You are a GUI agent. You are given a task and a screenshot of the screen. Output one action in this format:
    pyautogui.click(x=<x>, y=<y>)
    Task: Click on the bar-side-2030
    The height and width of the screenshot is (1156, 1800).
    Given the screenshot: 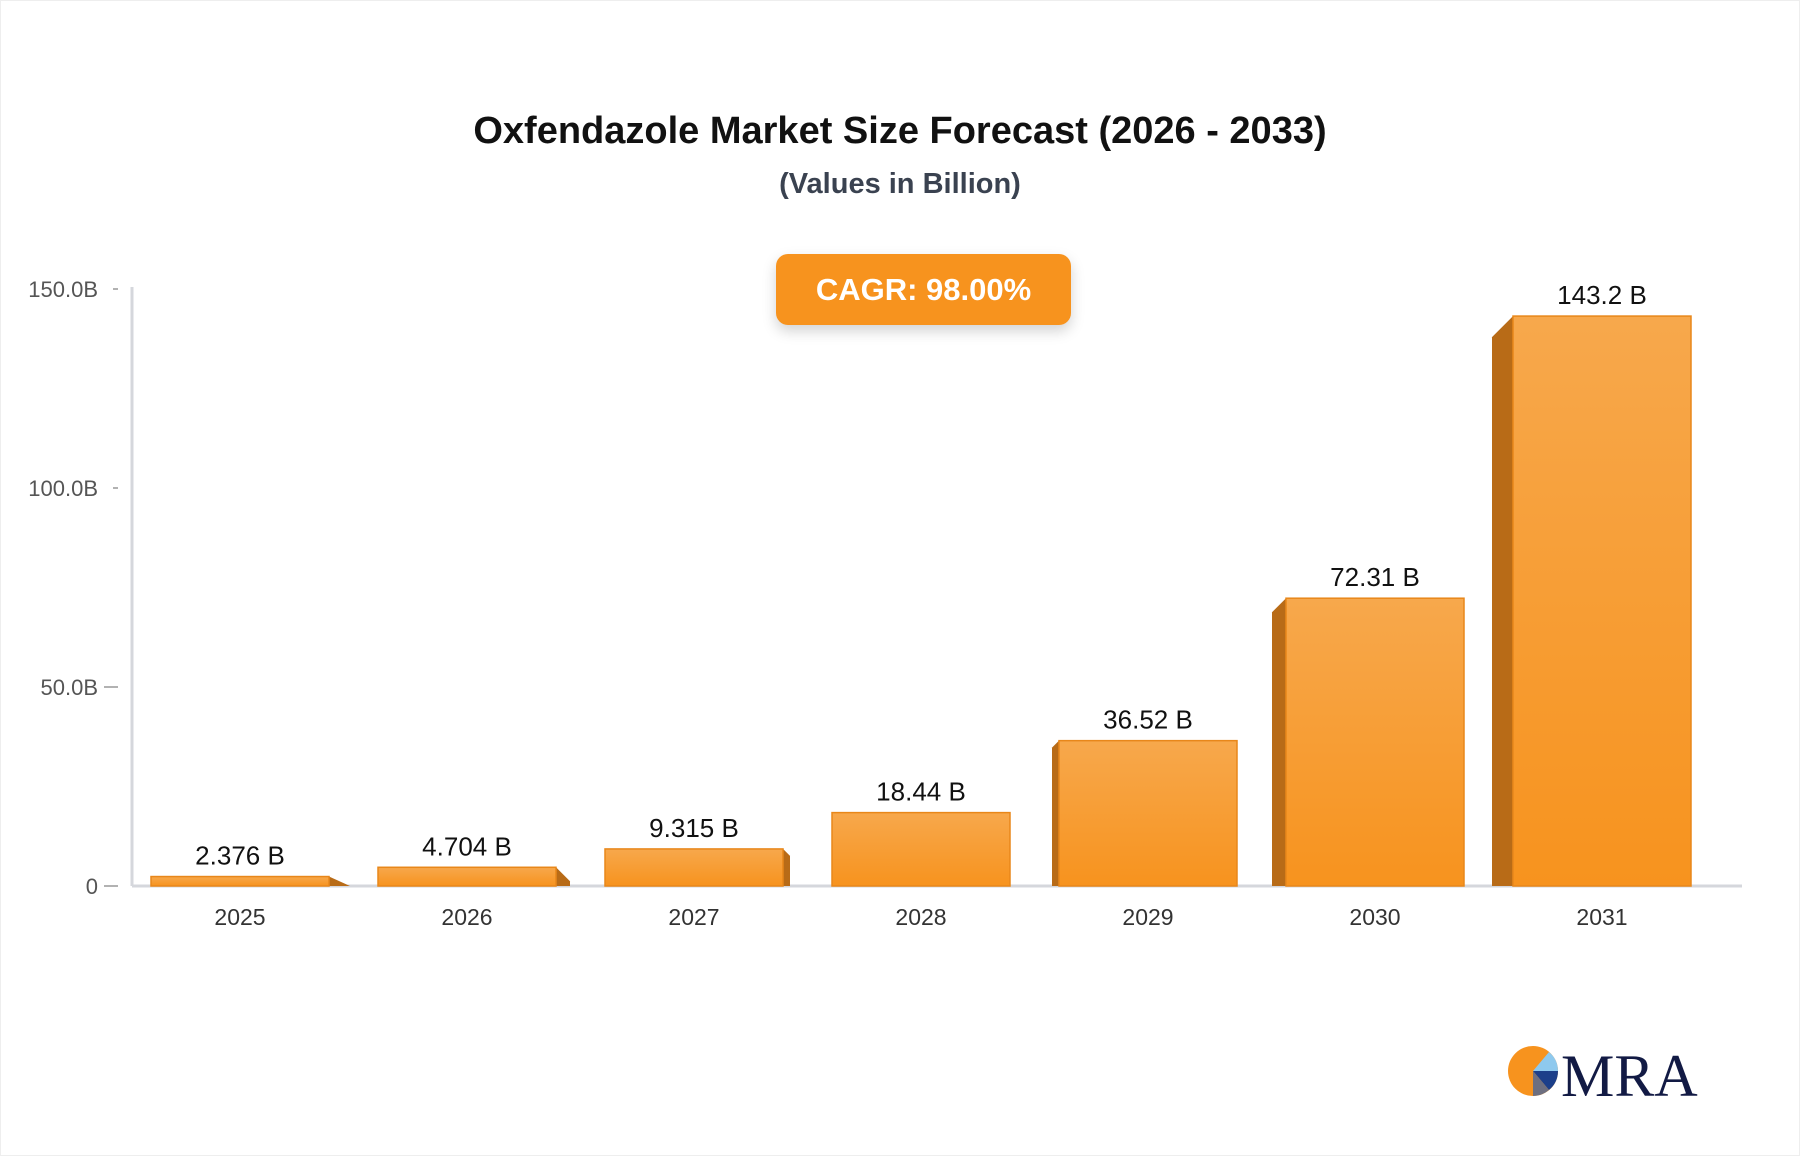 What is the action you would take?
    pyautogui.click(x=1279, y=742)
    